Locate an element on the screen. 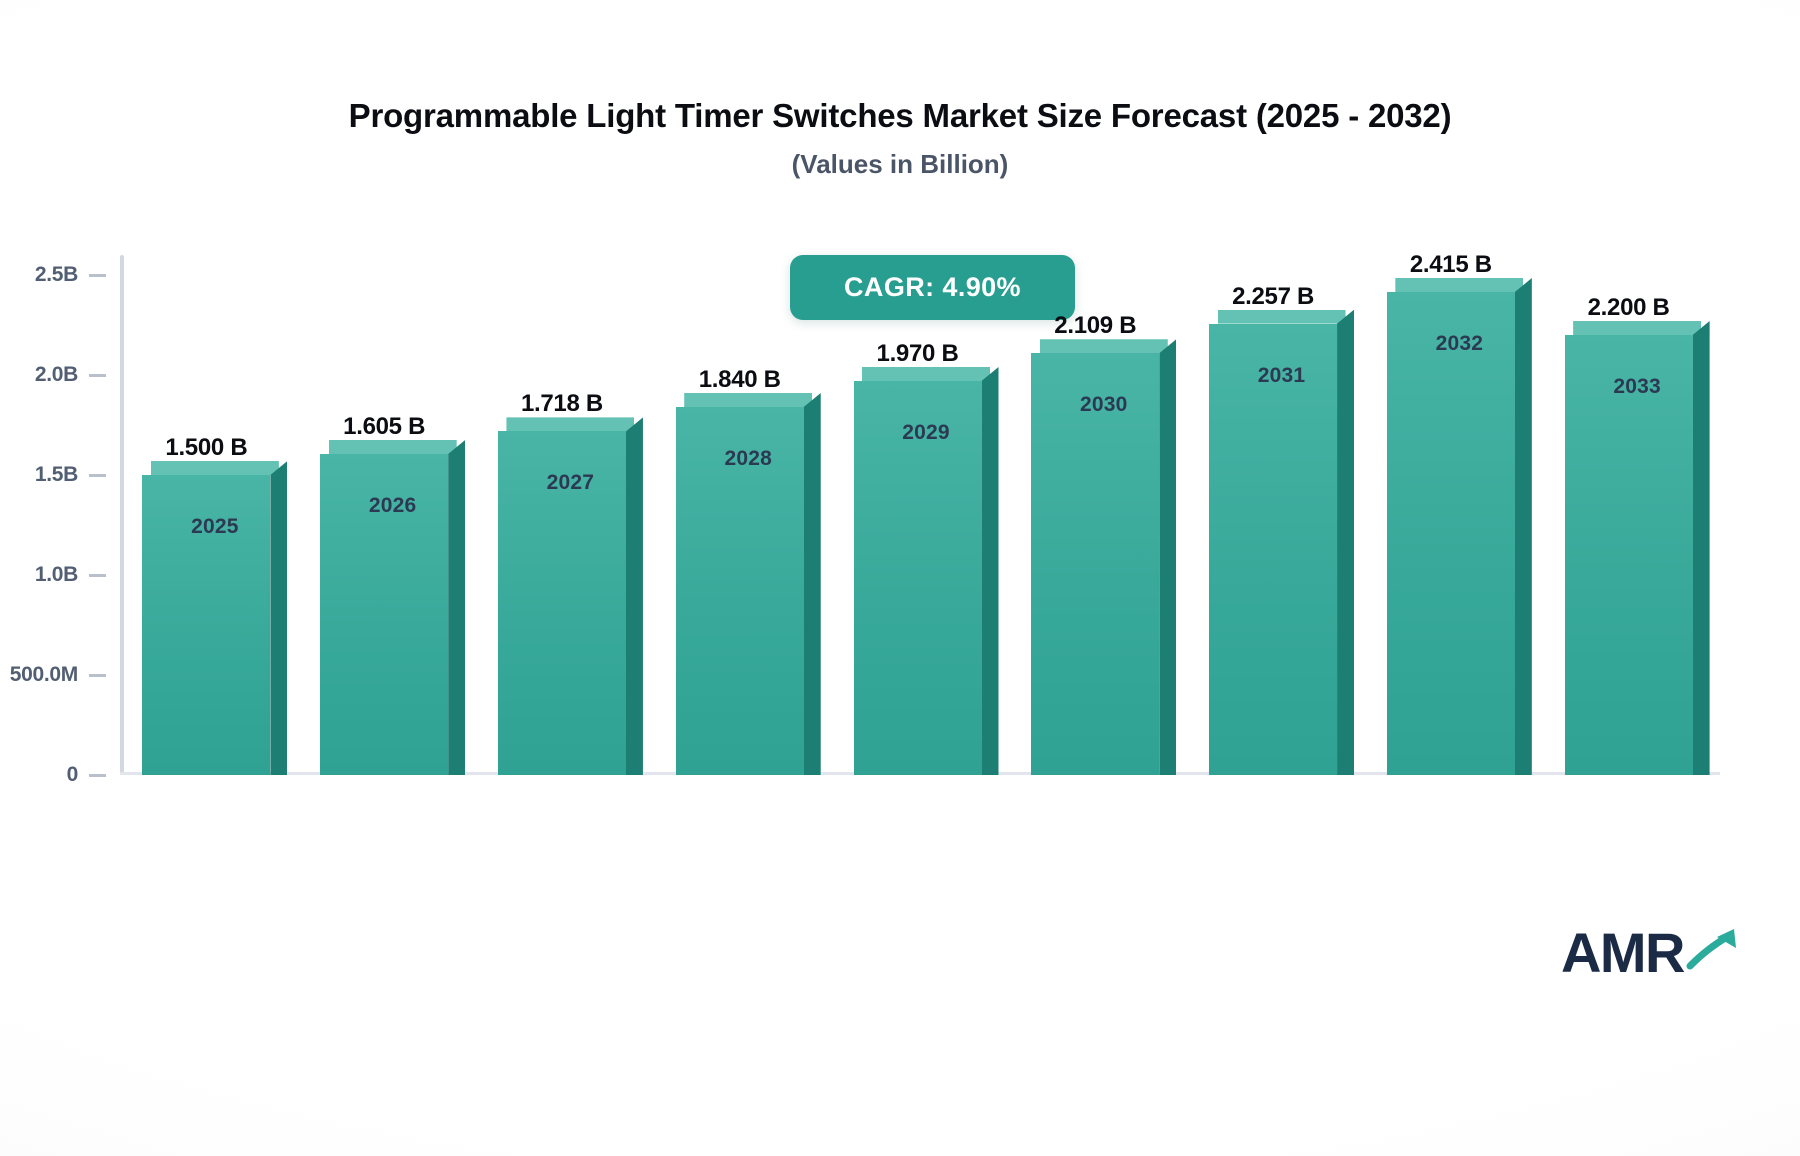  bar-value-label: 2.109 B is located at coordinates (1095, 326).